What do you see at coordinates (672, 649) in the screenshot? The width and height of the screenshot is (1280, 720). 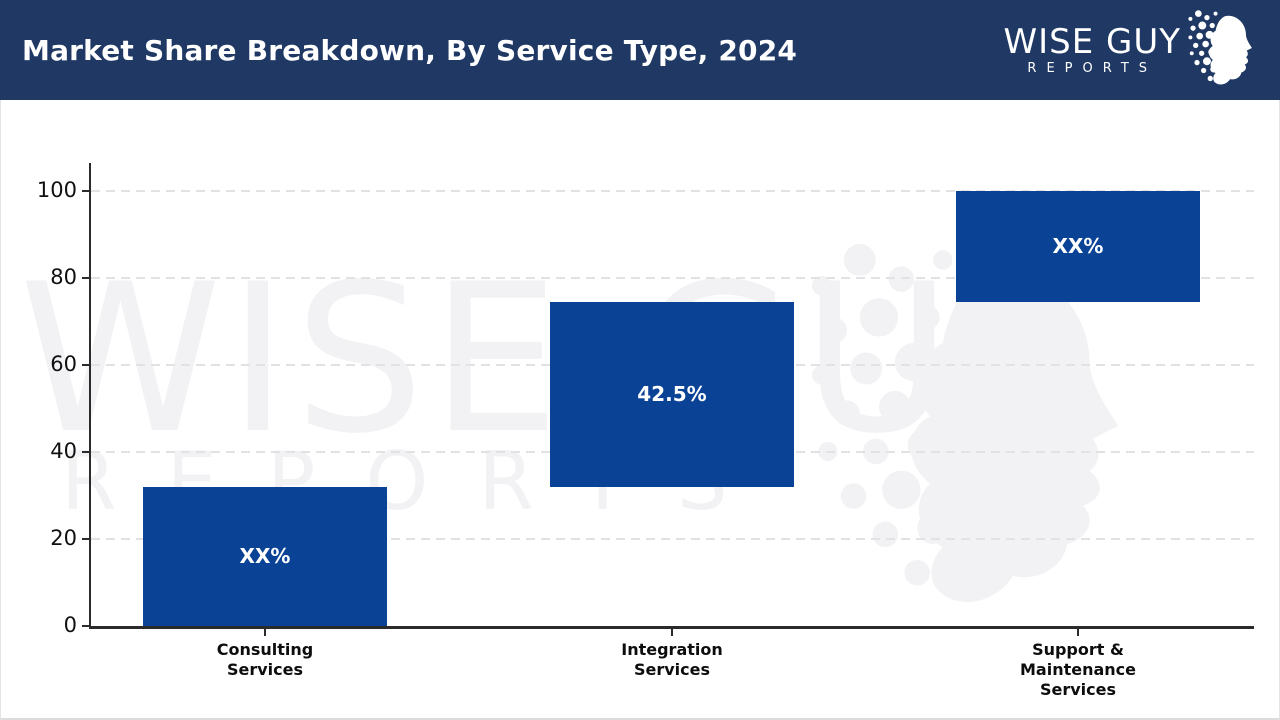 I see `category-label-line: Integration` at bounding box center [672, 649].